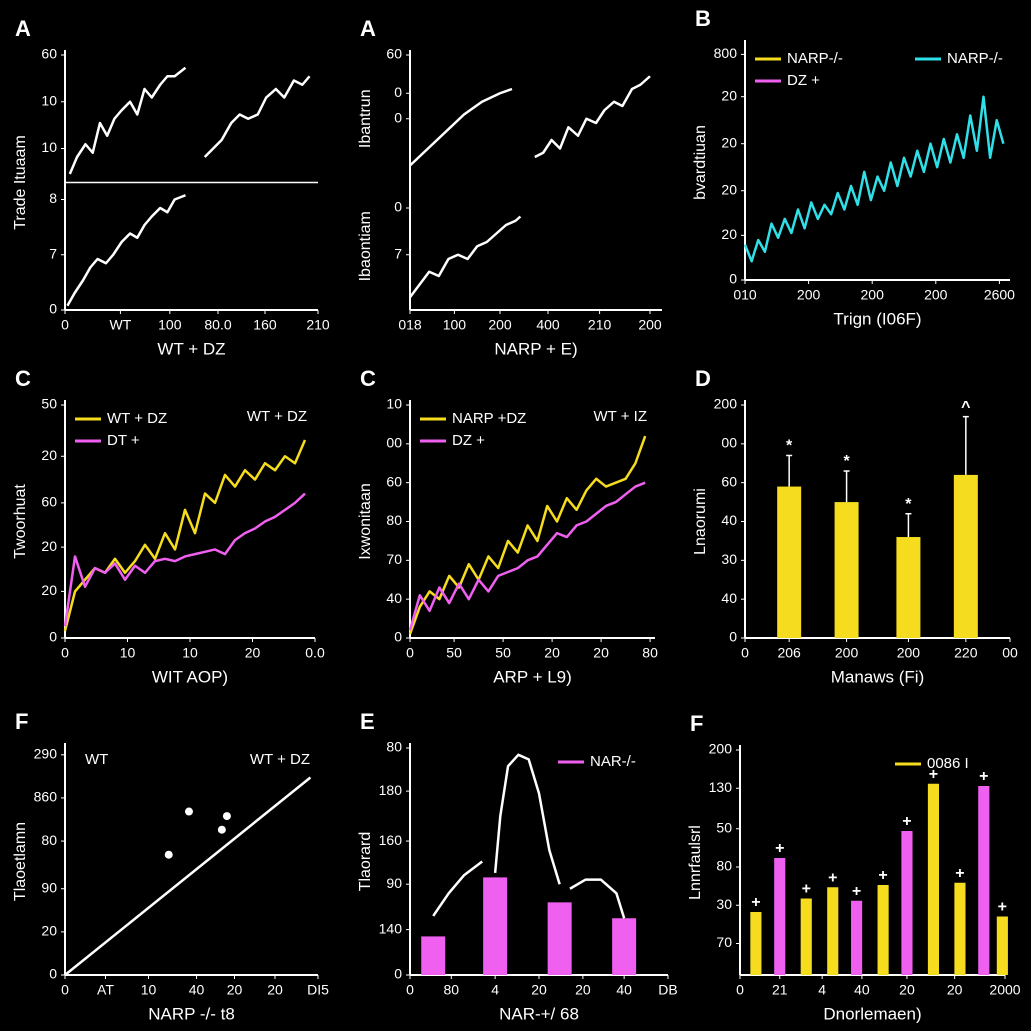  Describe the element at coordinates (700, 521) in the screenshot. I see `y-axis-label: Lnaorumi` at that location.